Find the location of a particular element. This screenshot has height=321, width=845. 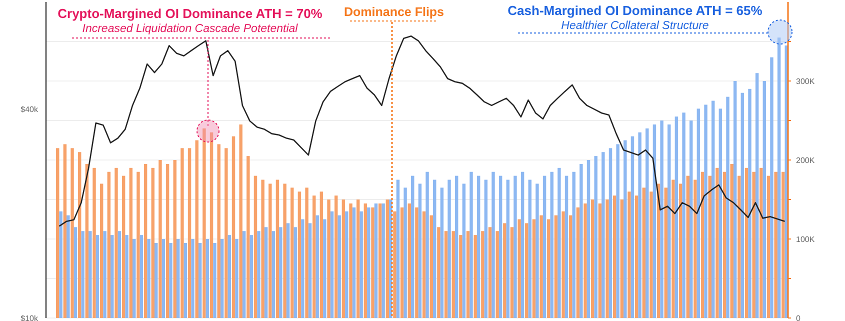

annotation: Increased Liquidation Cascade Potetential is located at coordinates (190, 29).